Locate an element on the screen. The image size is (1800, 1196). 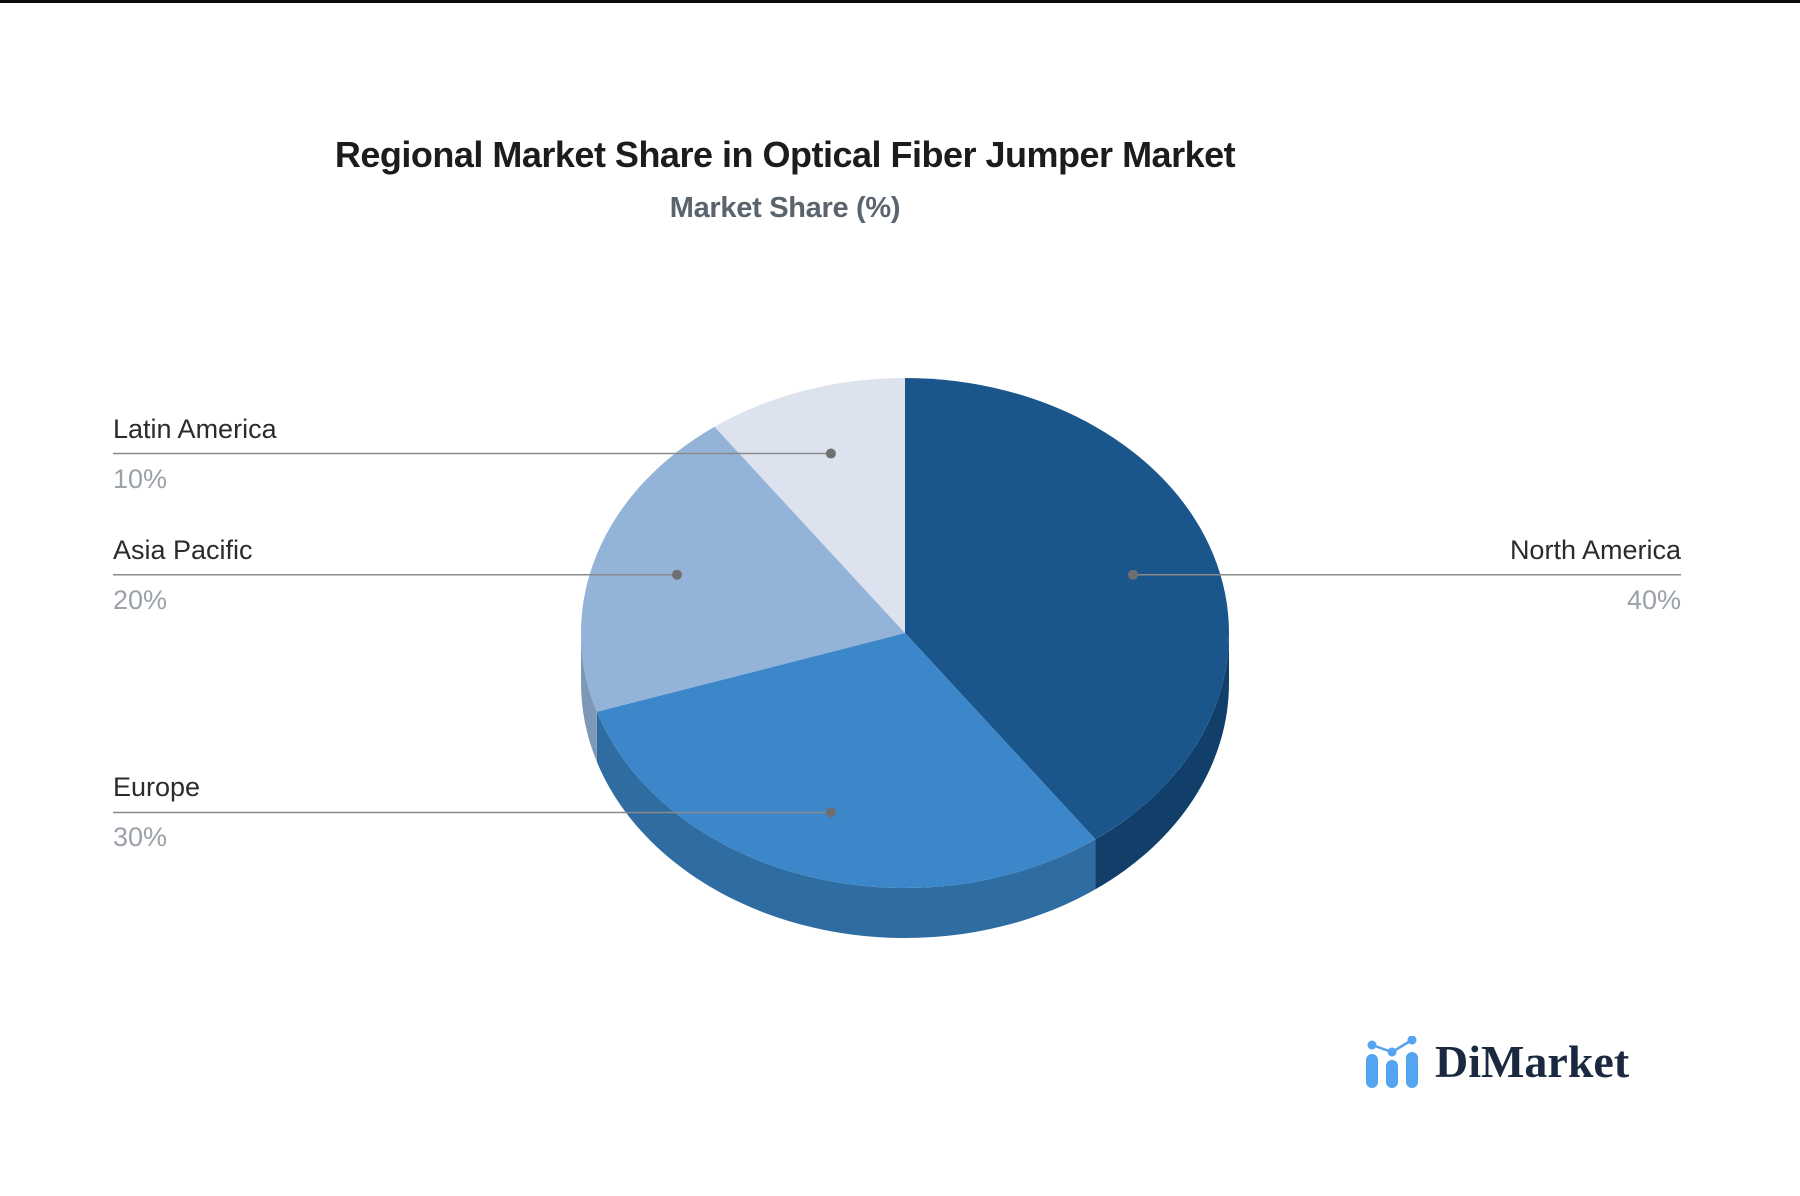
pie-slice-side-asia-pacific is located at coordinates (589, 697).